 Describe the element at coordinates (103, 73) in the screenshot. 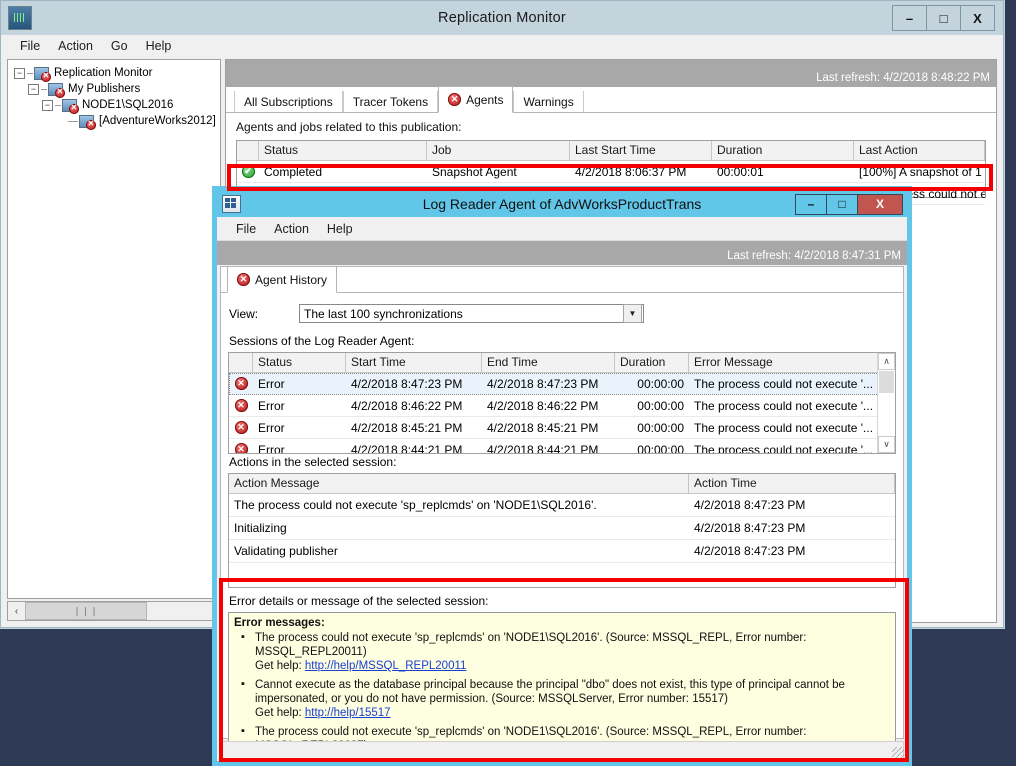

I see `tree-item-label: Replication Monitor` at that location.